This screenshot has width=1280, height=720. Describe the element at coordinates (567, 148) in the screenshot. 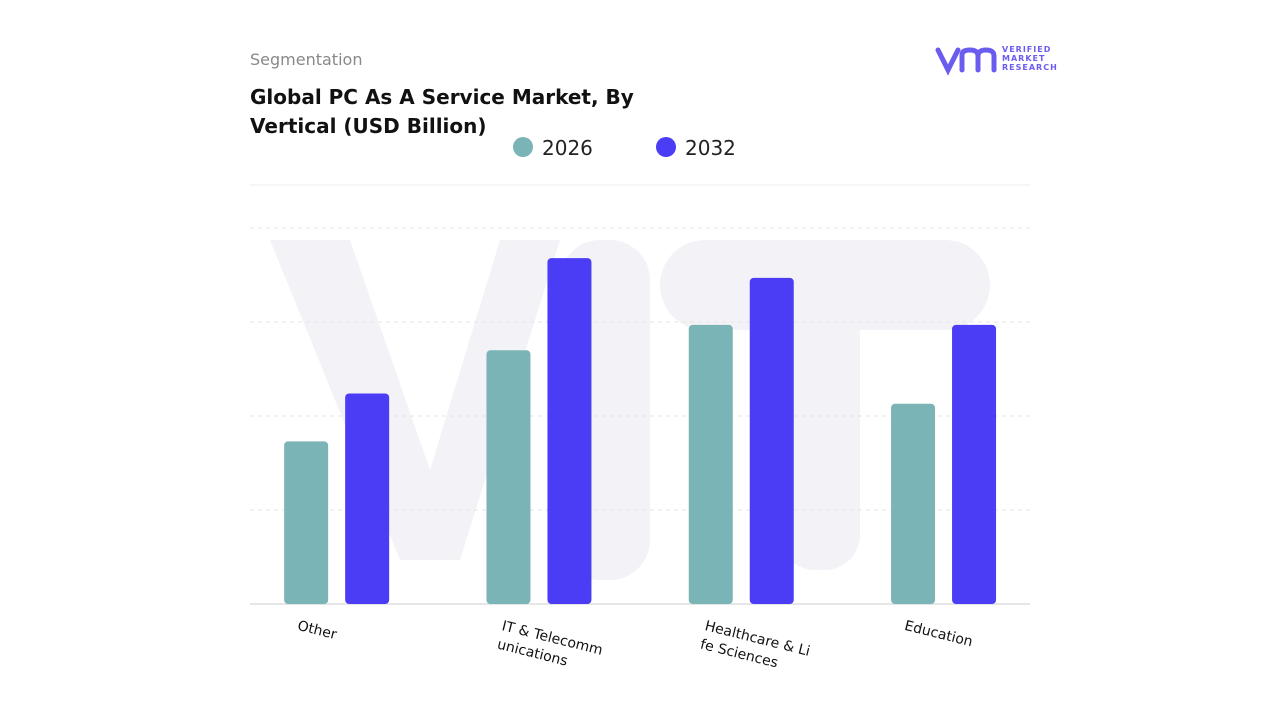

I see `legend-label: 2026` at that location.